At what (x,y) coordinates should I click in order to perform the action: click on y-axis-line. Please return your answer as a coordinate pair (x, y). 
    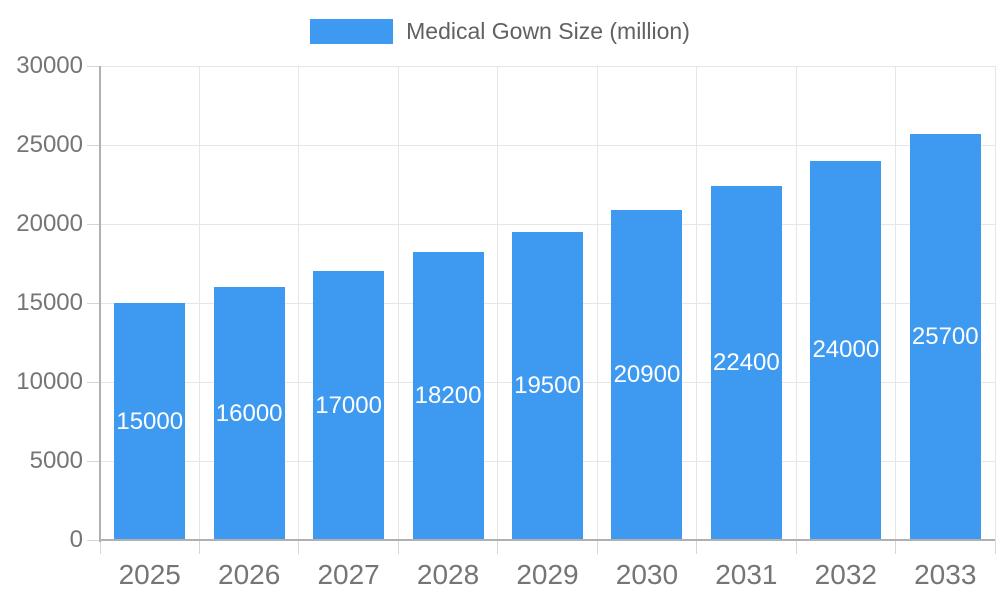
    Looking at the image, I should click on (100, 304).